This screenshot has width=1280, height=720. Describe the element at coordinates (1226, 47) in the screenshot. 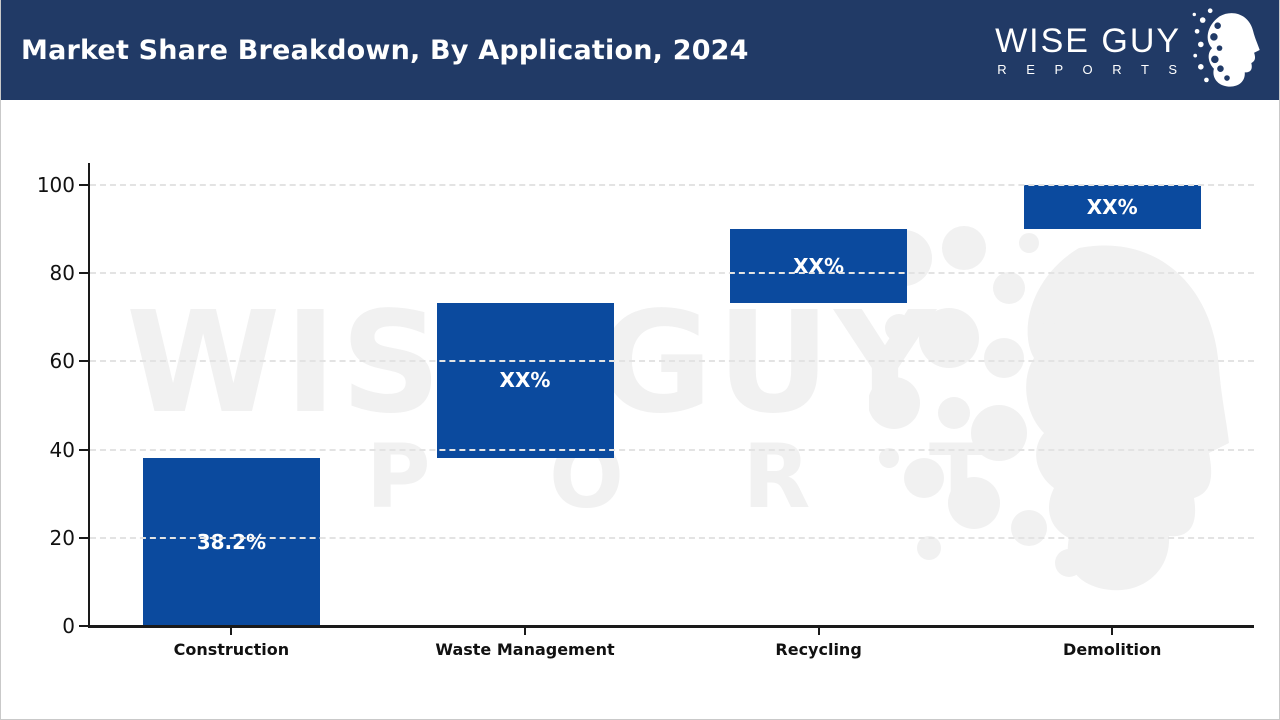

I see `wise-guy-head-icon` at that location.